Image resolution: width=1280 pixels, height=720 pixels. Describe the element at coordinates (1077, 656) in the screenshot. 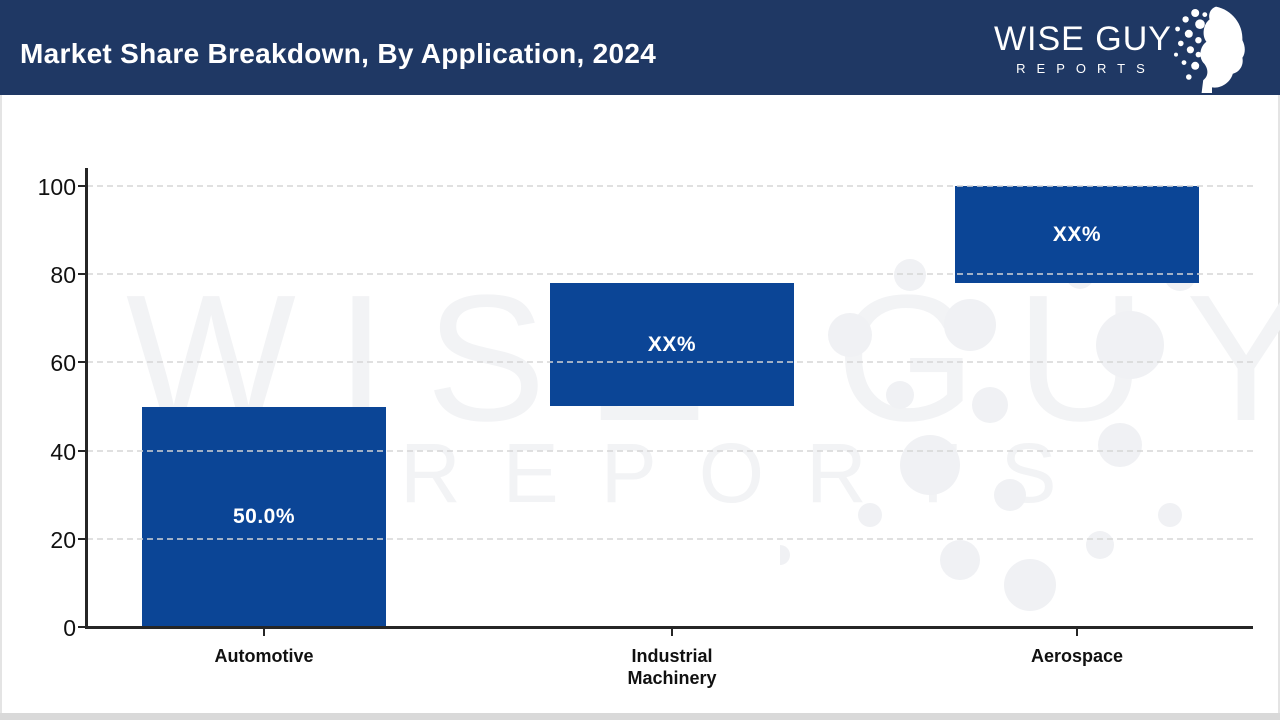

I see `category-label: Aerospace` at that location.